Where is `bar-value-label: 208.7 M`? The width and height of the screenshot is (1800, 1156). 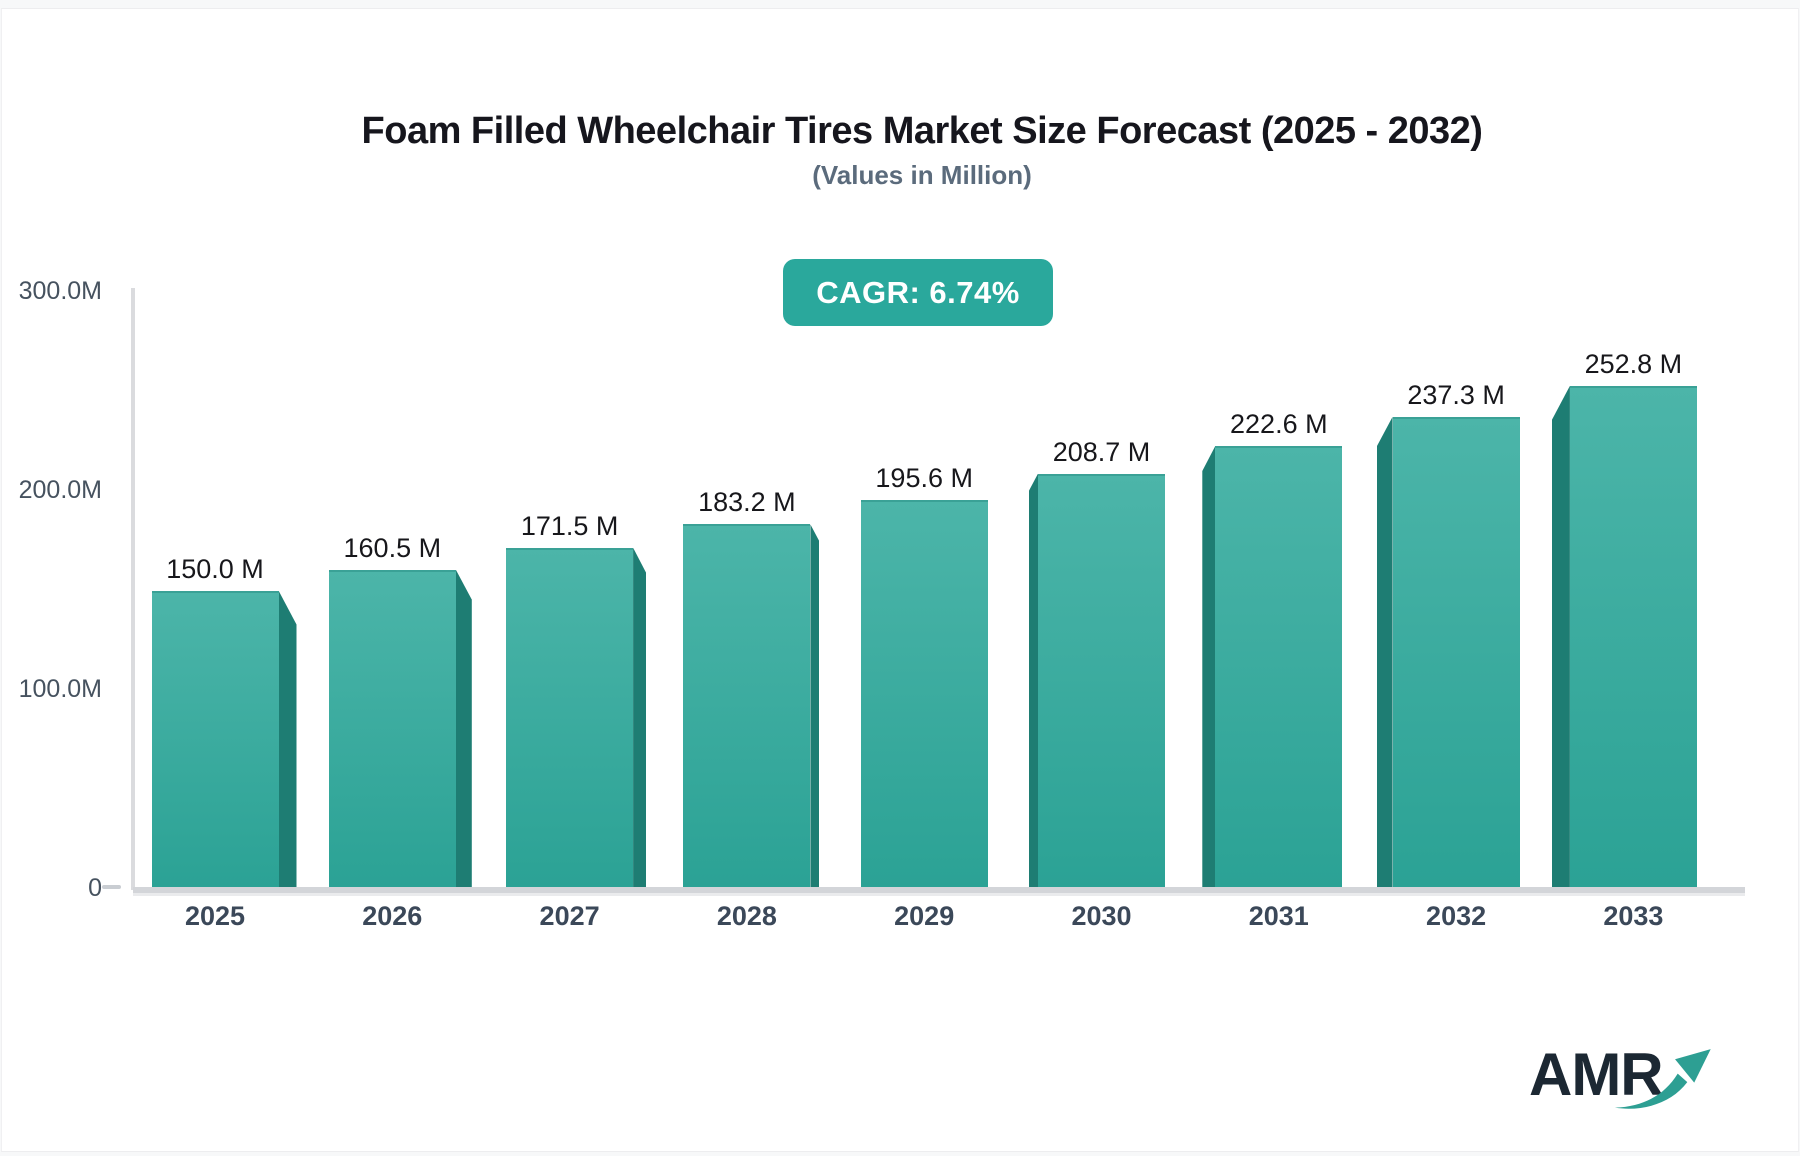 bar-value-label: 208.7 M is located at coordinates (1101, 451).